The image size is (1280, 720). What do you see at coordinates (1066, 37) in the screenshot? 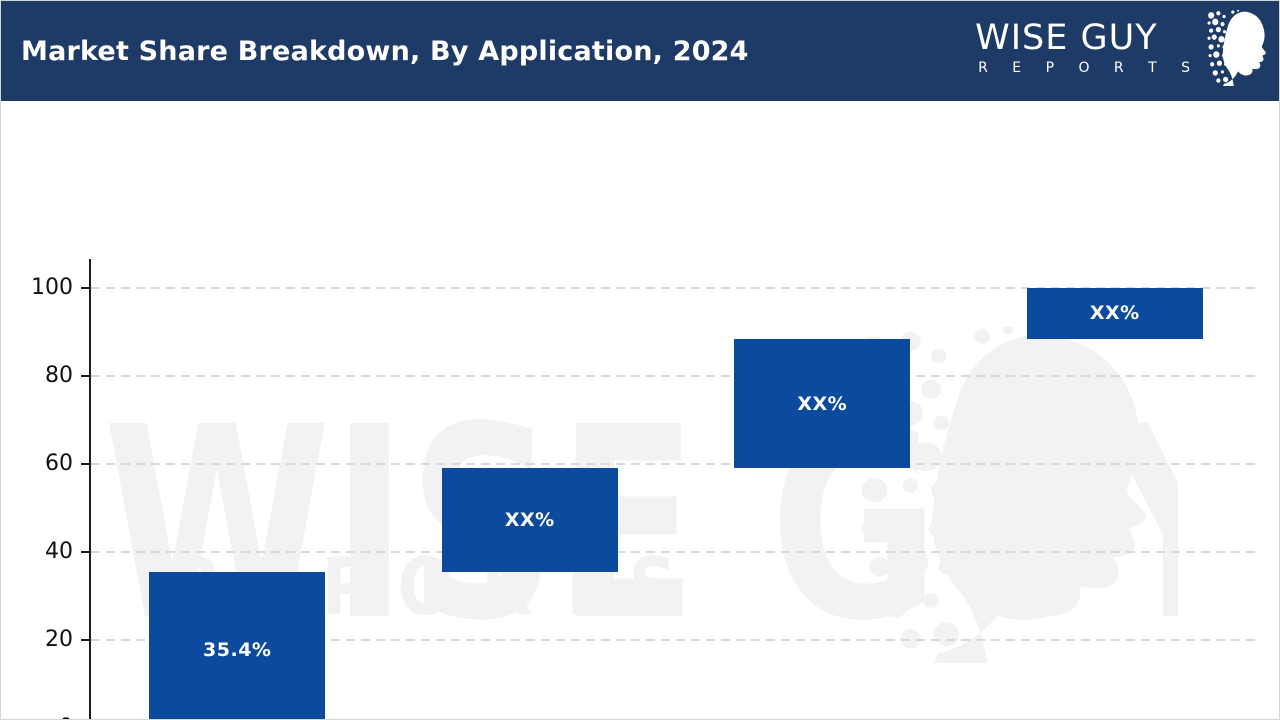
I see `logo-wordmark: WISE GUY` at bounding box center [1066, 37].